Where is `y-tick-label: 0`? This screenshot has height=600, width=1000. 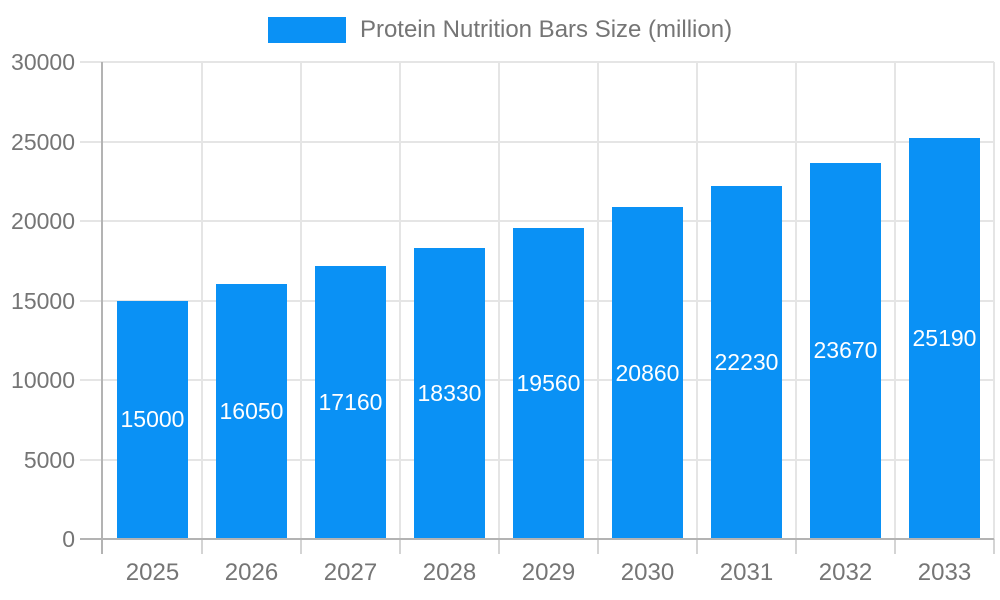
y-tick-label: 0 is located at coordinates (68, 539).